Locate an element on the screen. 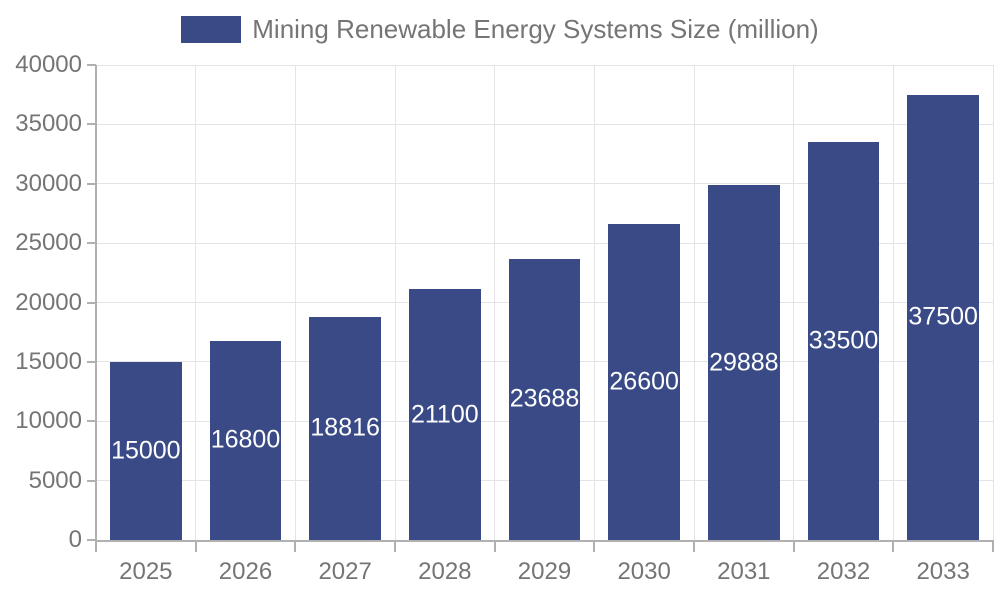 The height and width of the screenshot is (600, 1000). bar-value-label: 21100 is located at coordinates (444, 414).